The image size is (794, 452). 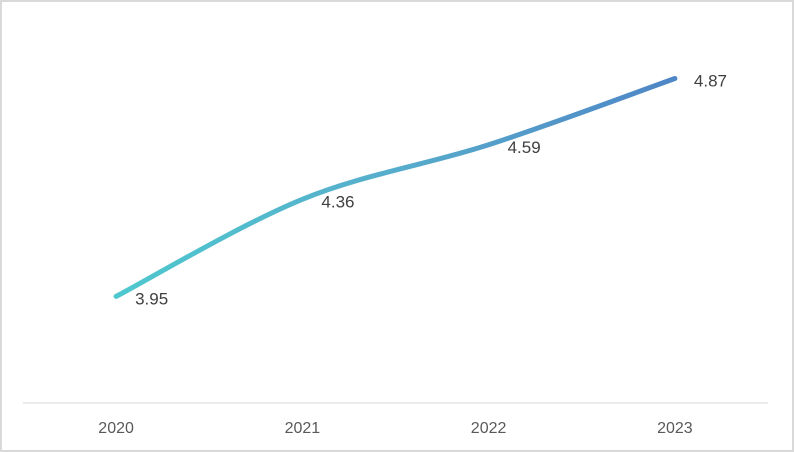 What do you see at coordinates (489, 428) in the screenshot?
I see `x-axis-tick-label: 2022` at bounding box center [489, 428].